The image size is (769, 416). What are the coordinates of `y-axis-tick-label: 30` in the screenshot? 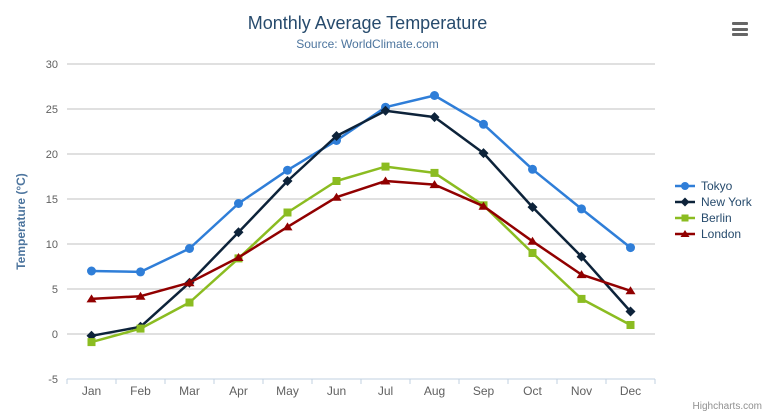 It's located at (52, 65).